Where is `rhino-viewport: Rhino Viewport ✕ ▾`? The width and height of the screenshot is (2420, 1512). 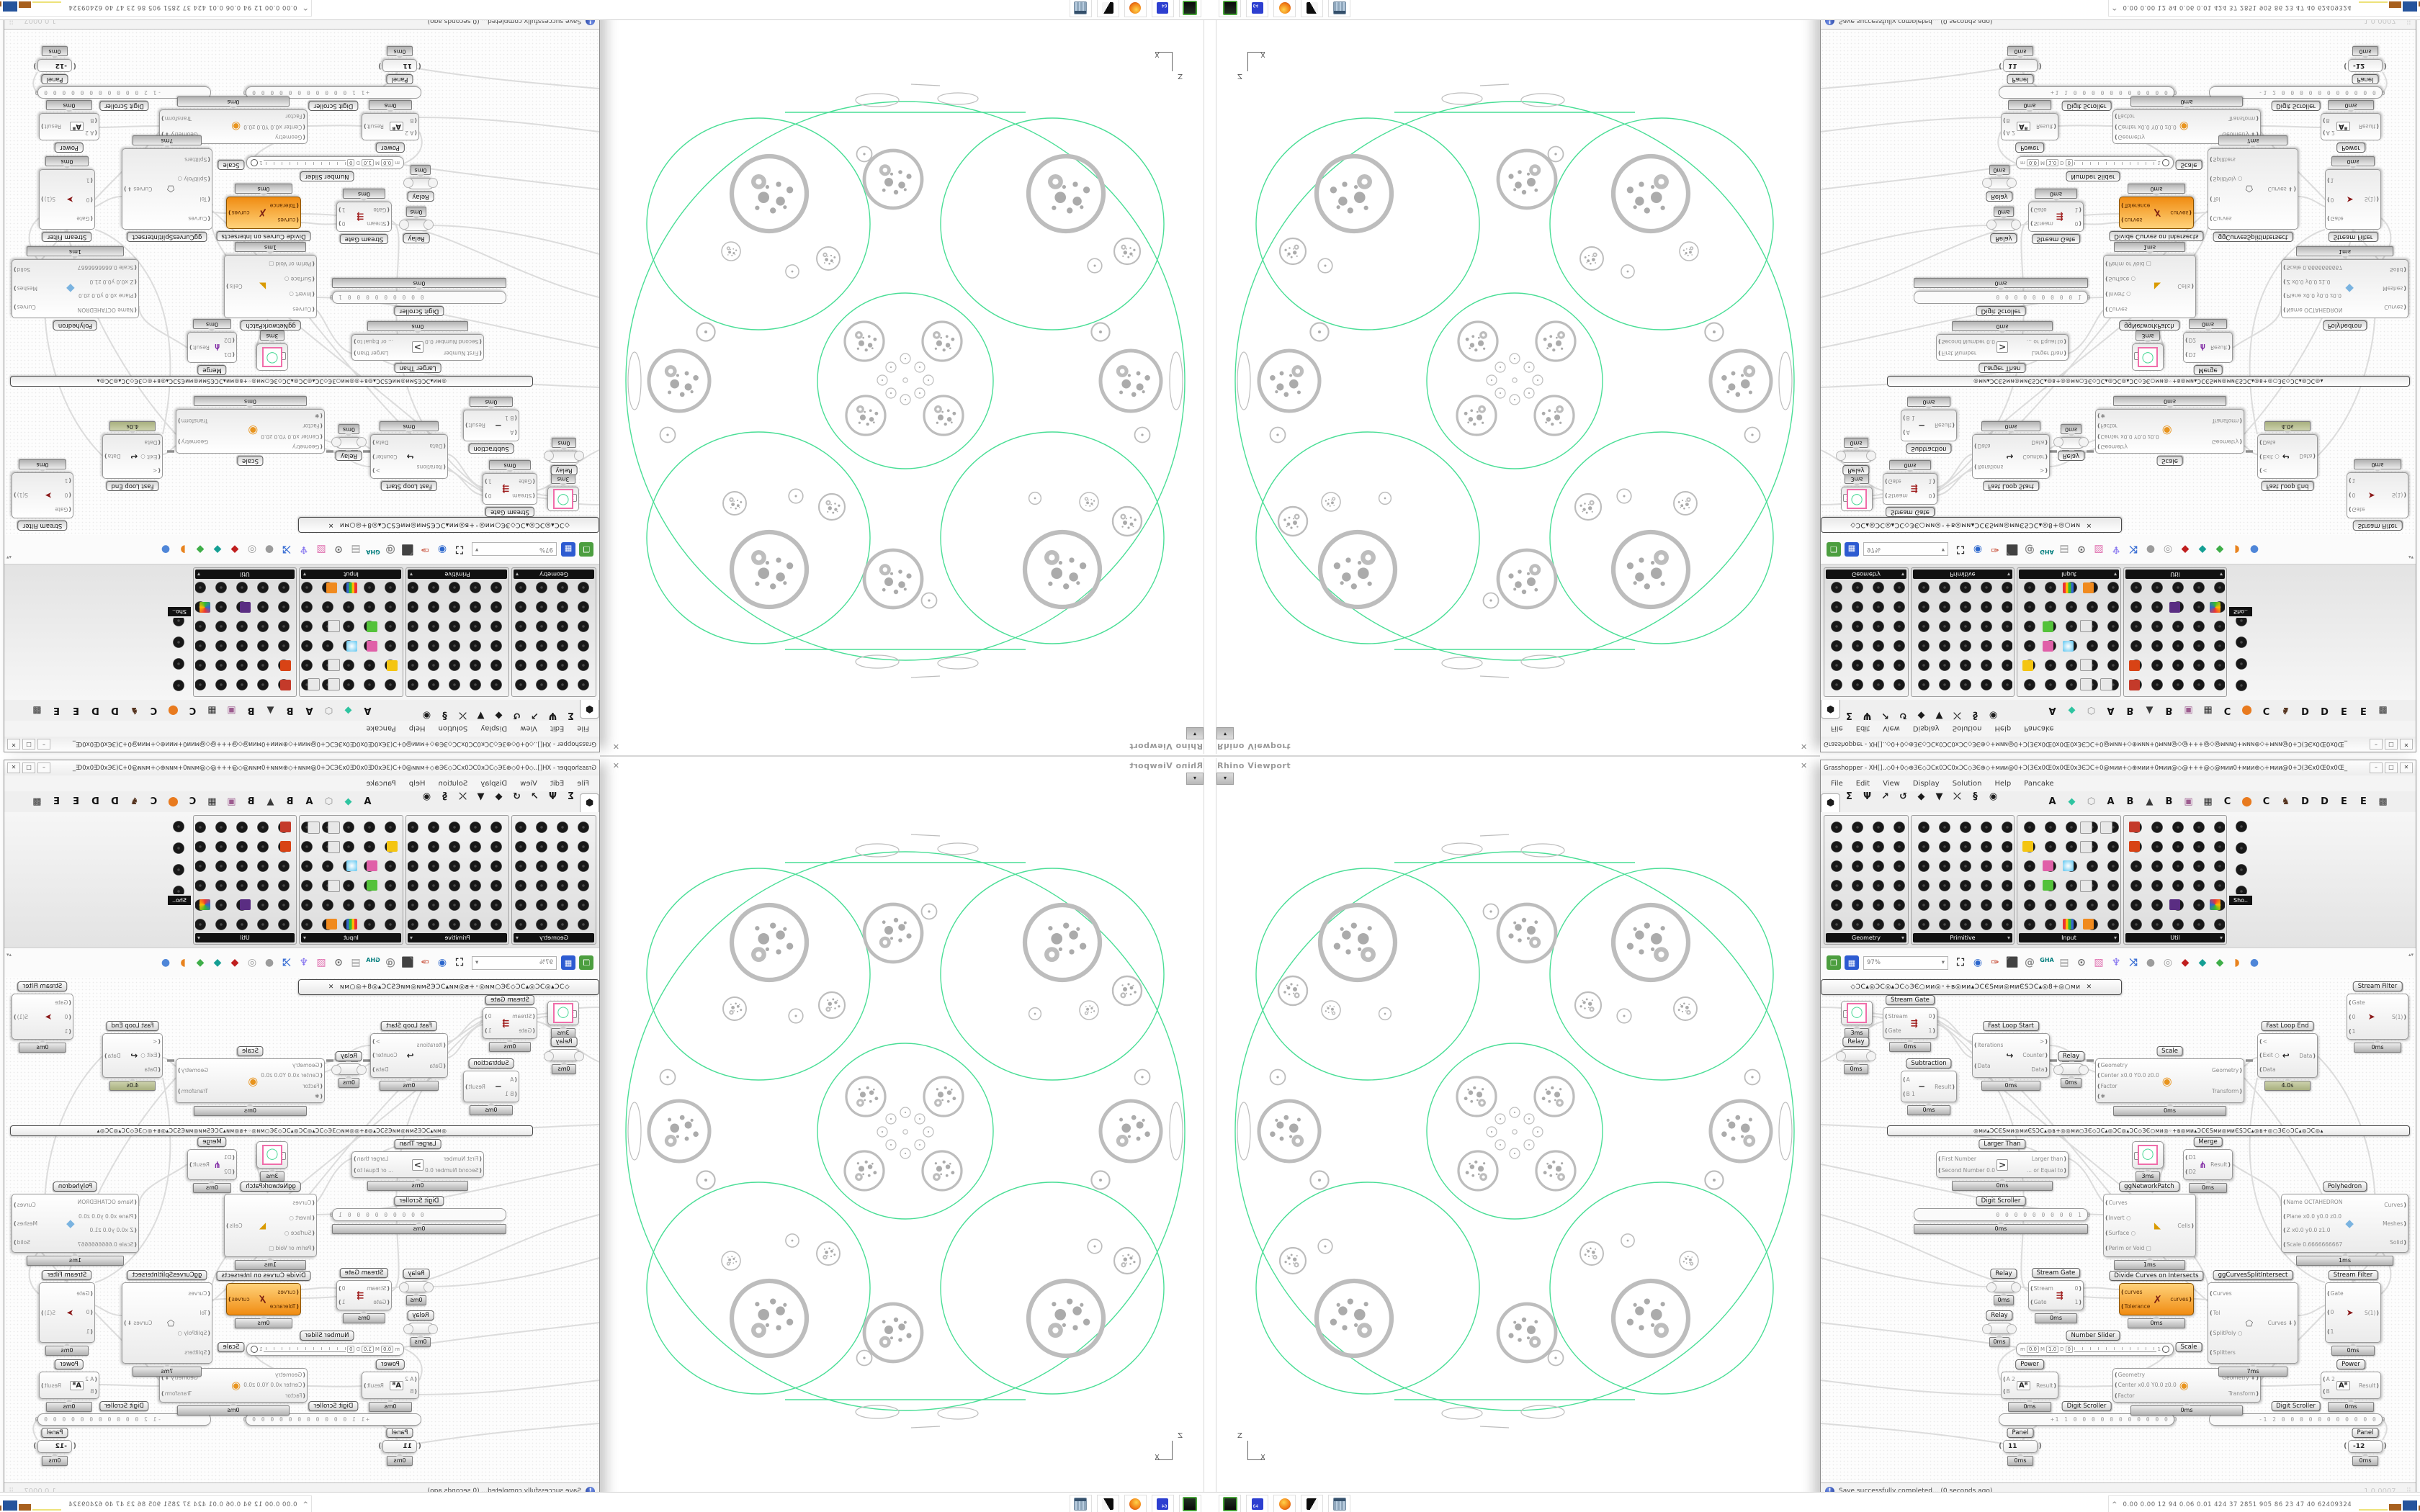 rhino-viewport: Rhino Viewport ✕ ▾ is located at coordinates (1515, 1124).